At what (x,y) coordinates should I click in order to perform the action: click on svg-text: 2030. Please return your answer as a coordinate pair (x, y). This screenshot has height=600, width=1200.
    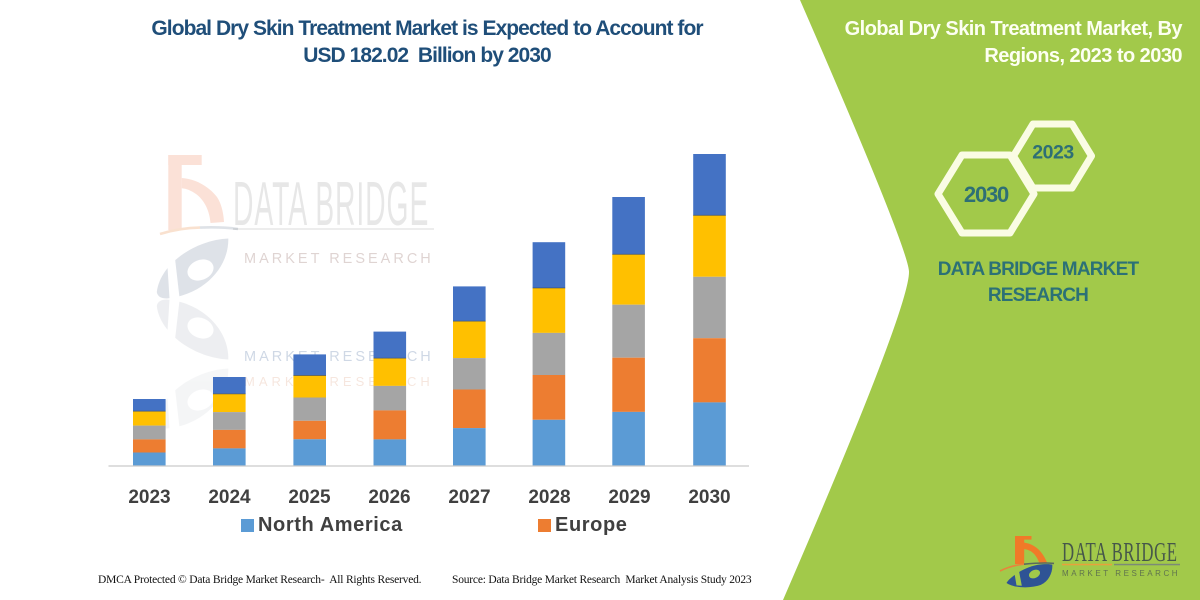
    Looking at the image, I should click on (986, 194).